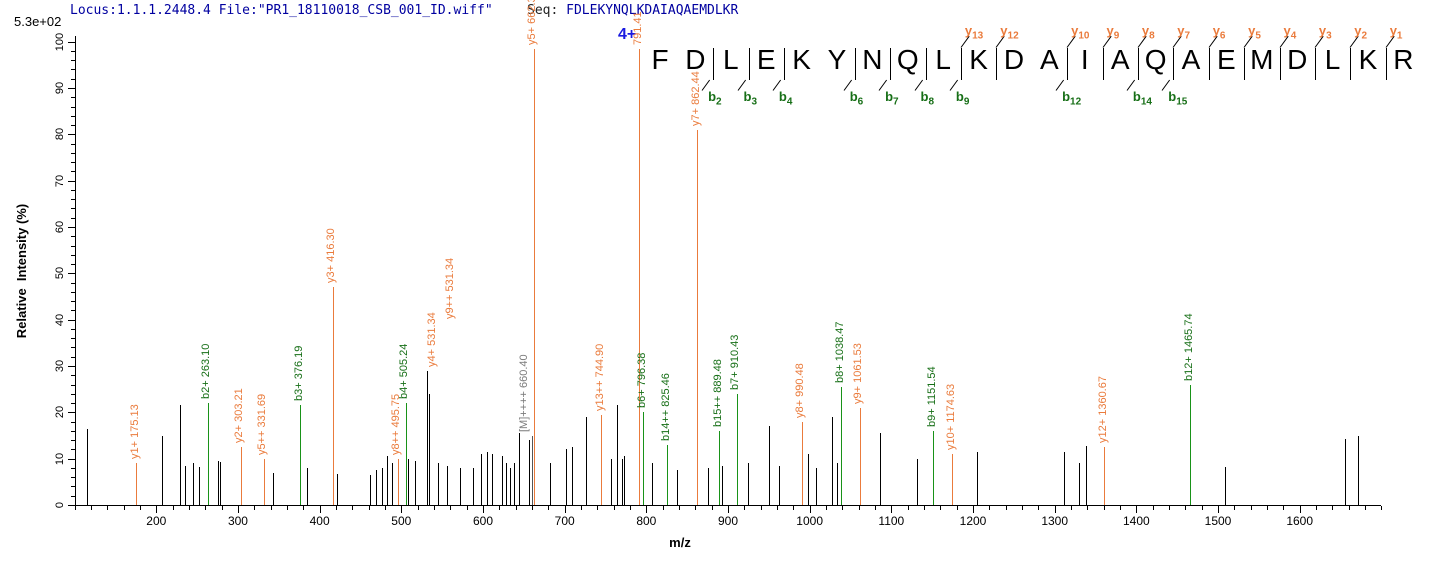 This screenshot has width=1436, height=562. What do you see at coordinates (1055, 521) in the screenshot?
I see `x-tick-label: 1300` at bounding box center [1055, 521].